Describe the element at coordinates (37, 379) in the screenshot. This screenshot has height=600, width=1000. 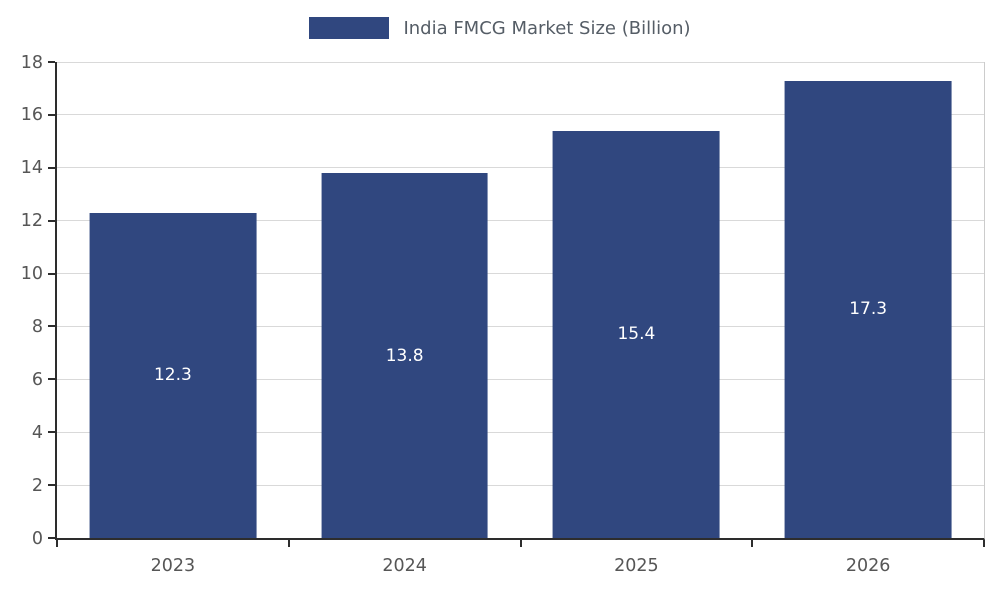
I see `y-tick-label: 6` at that location.